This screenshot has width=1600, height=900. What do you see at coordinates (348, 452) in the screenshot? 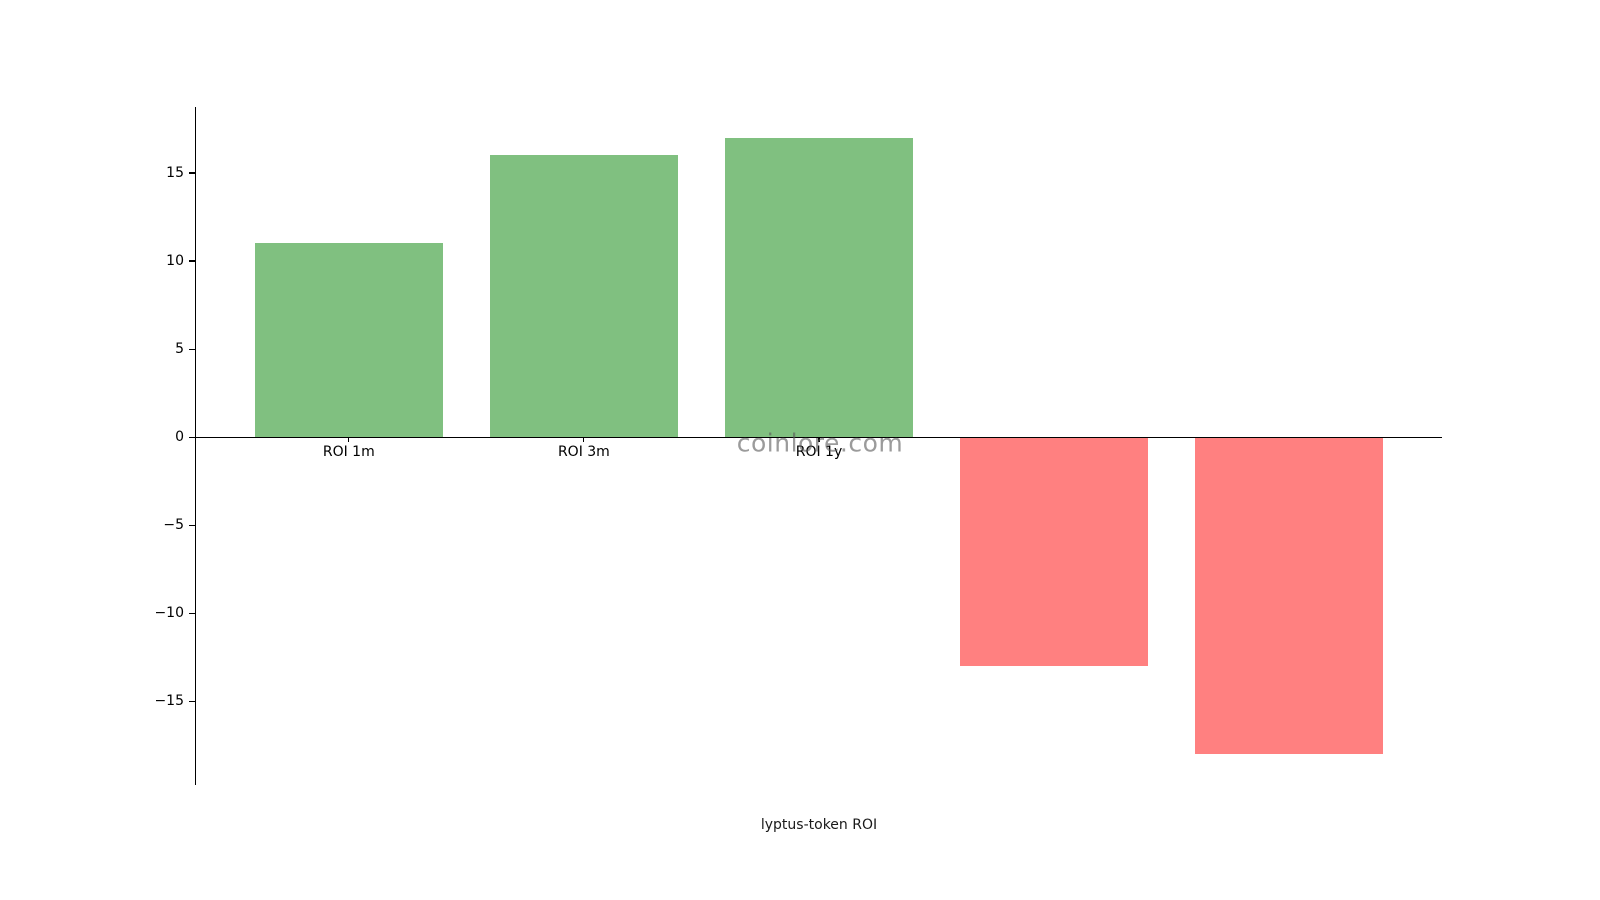
I see `x-tick-label: ROI 1m` at bounding box center [348, 452].